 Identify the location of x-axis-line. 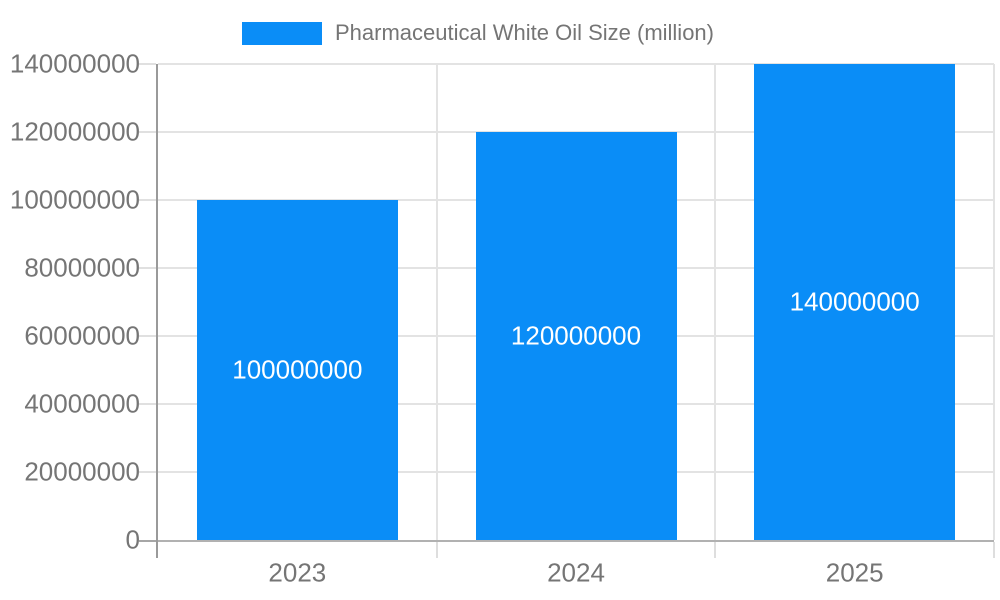
(576, 541).